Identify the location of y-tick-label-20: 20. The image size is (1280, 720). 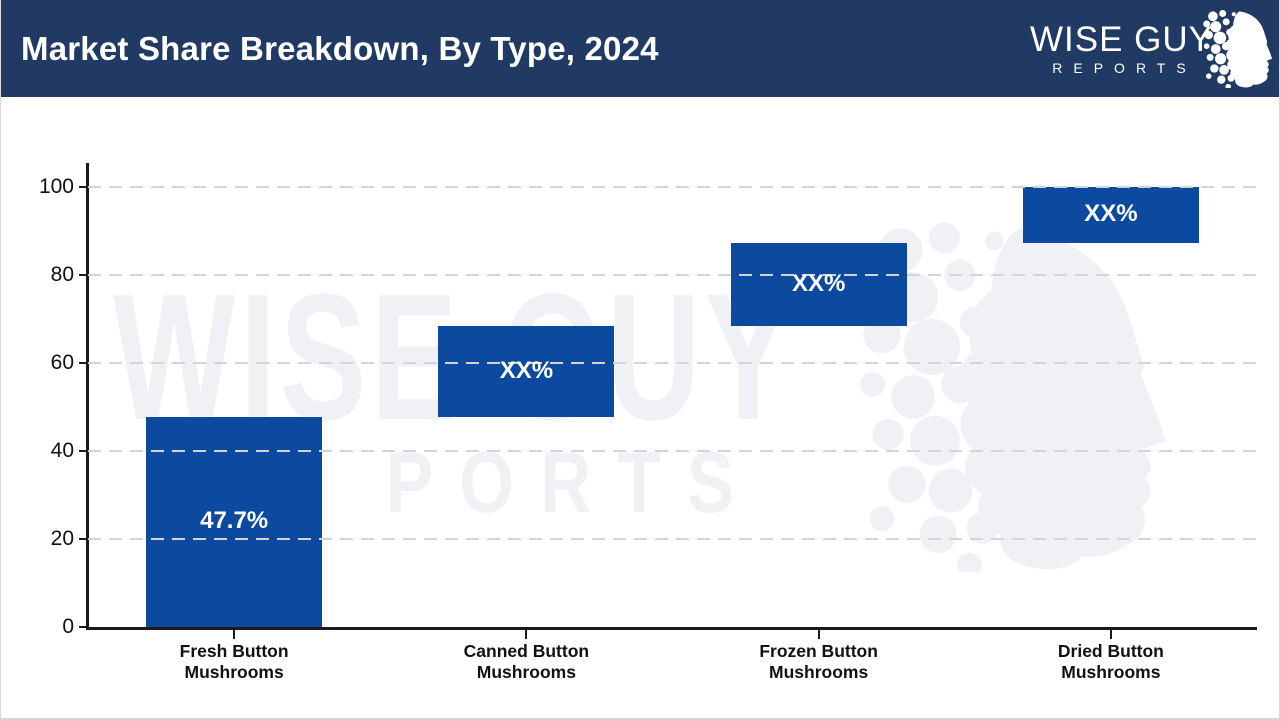
(62, 538).